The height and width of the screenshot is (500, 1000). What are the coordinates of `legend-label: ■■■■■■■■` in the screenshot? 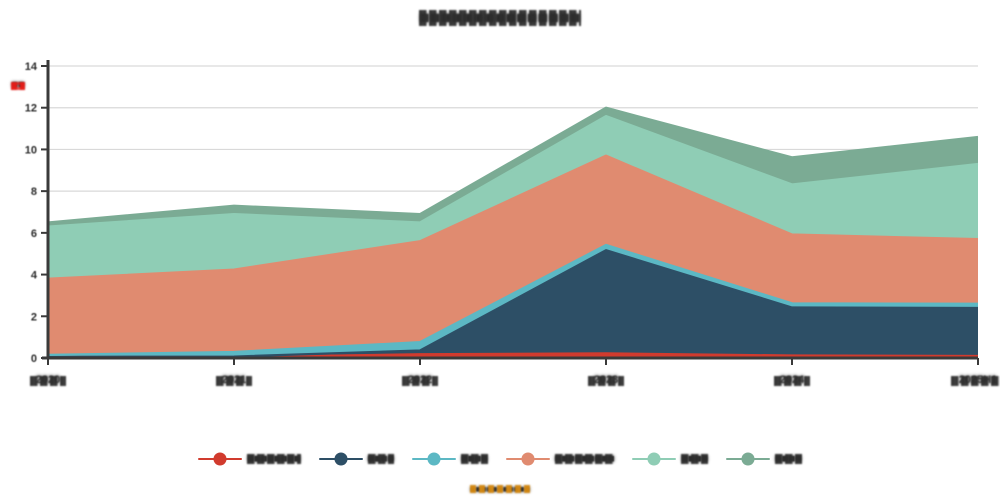 It's located at (274, 459).